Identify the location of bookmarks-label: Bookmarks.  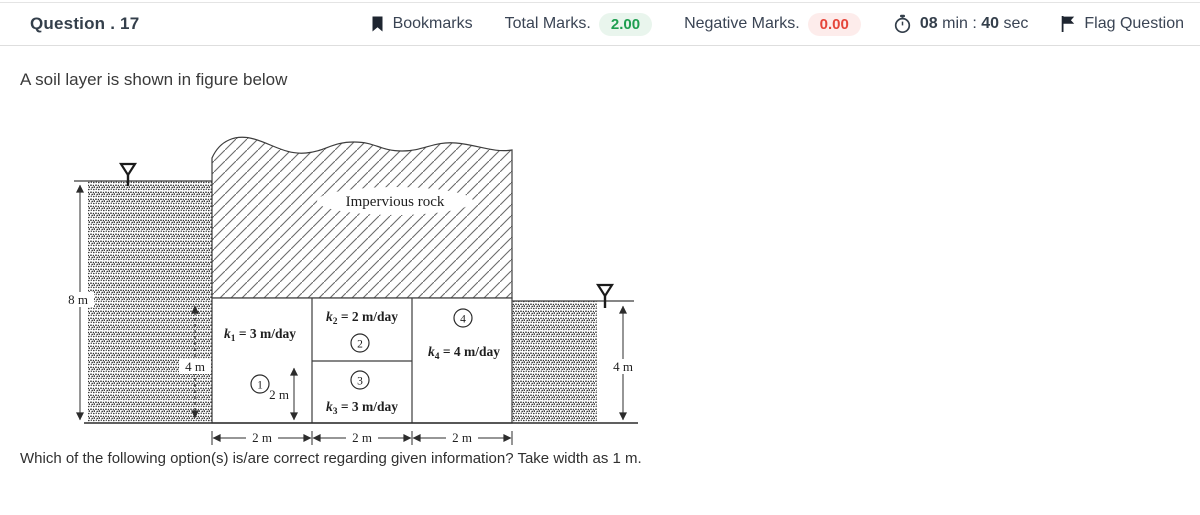
(432, 23).